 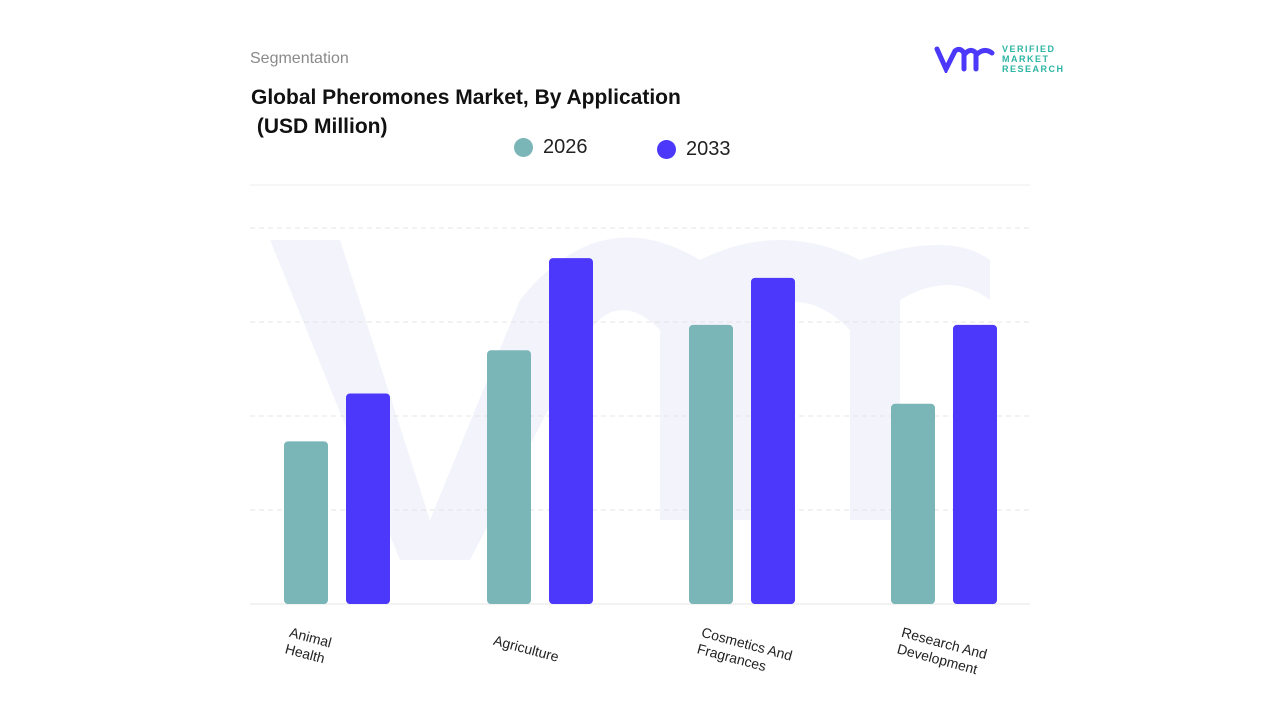 I want to click on logo-word: VERIFIED, so click(x=1029, y=49).